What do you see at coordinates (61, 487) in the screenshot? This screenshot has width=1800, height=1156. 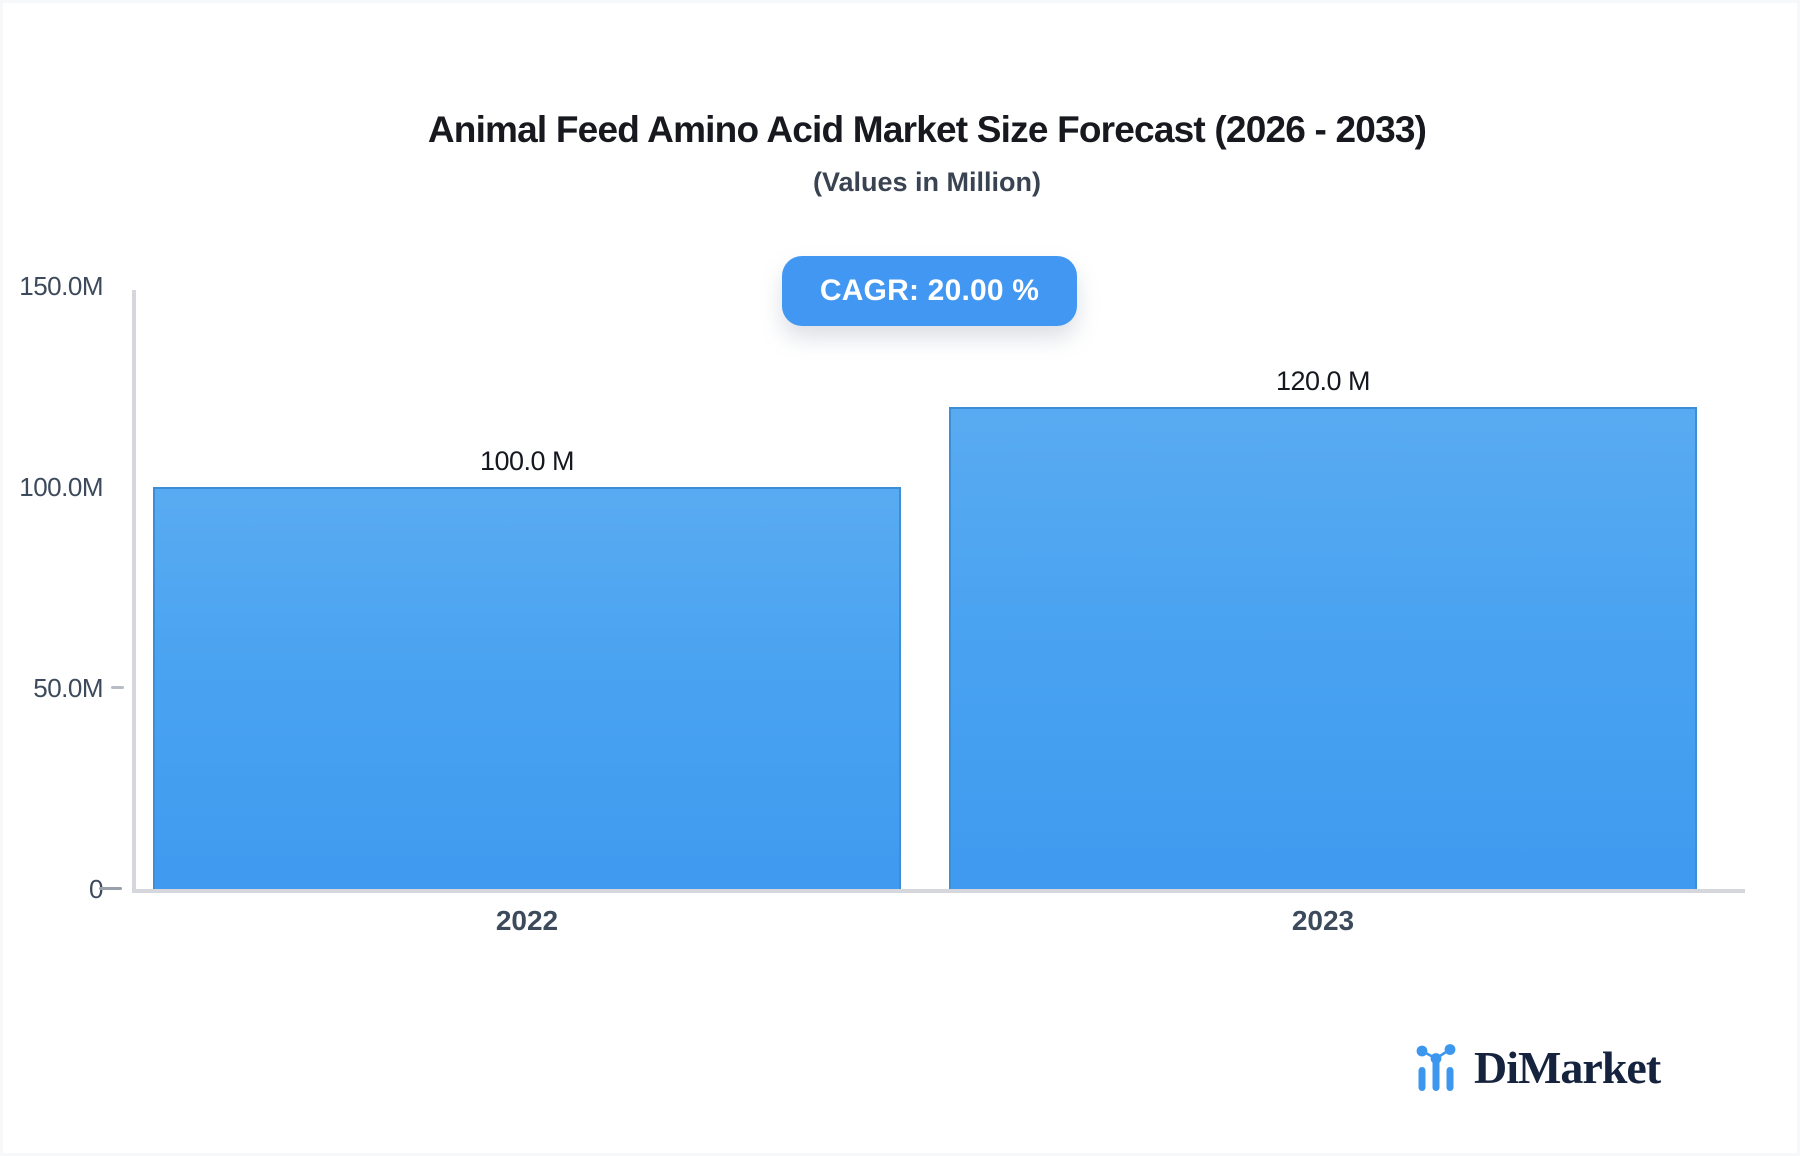 I see `y-axis-tick-label-100m: 100.0M` at bounding box center [61, 487].